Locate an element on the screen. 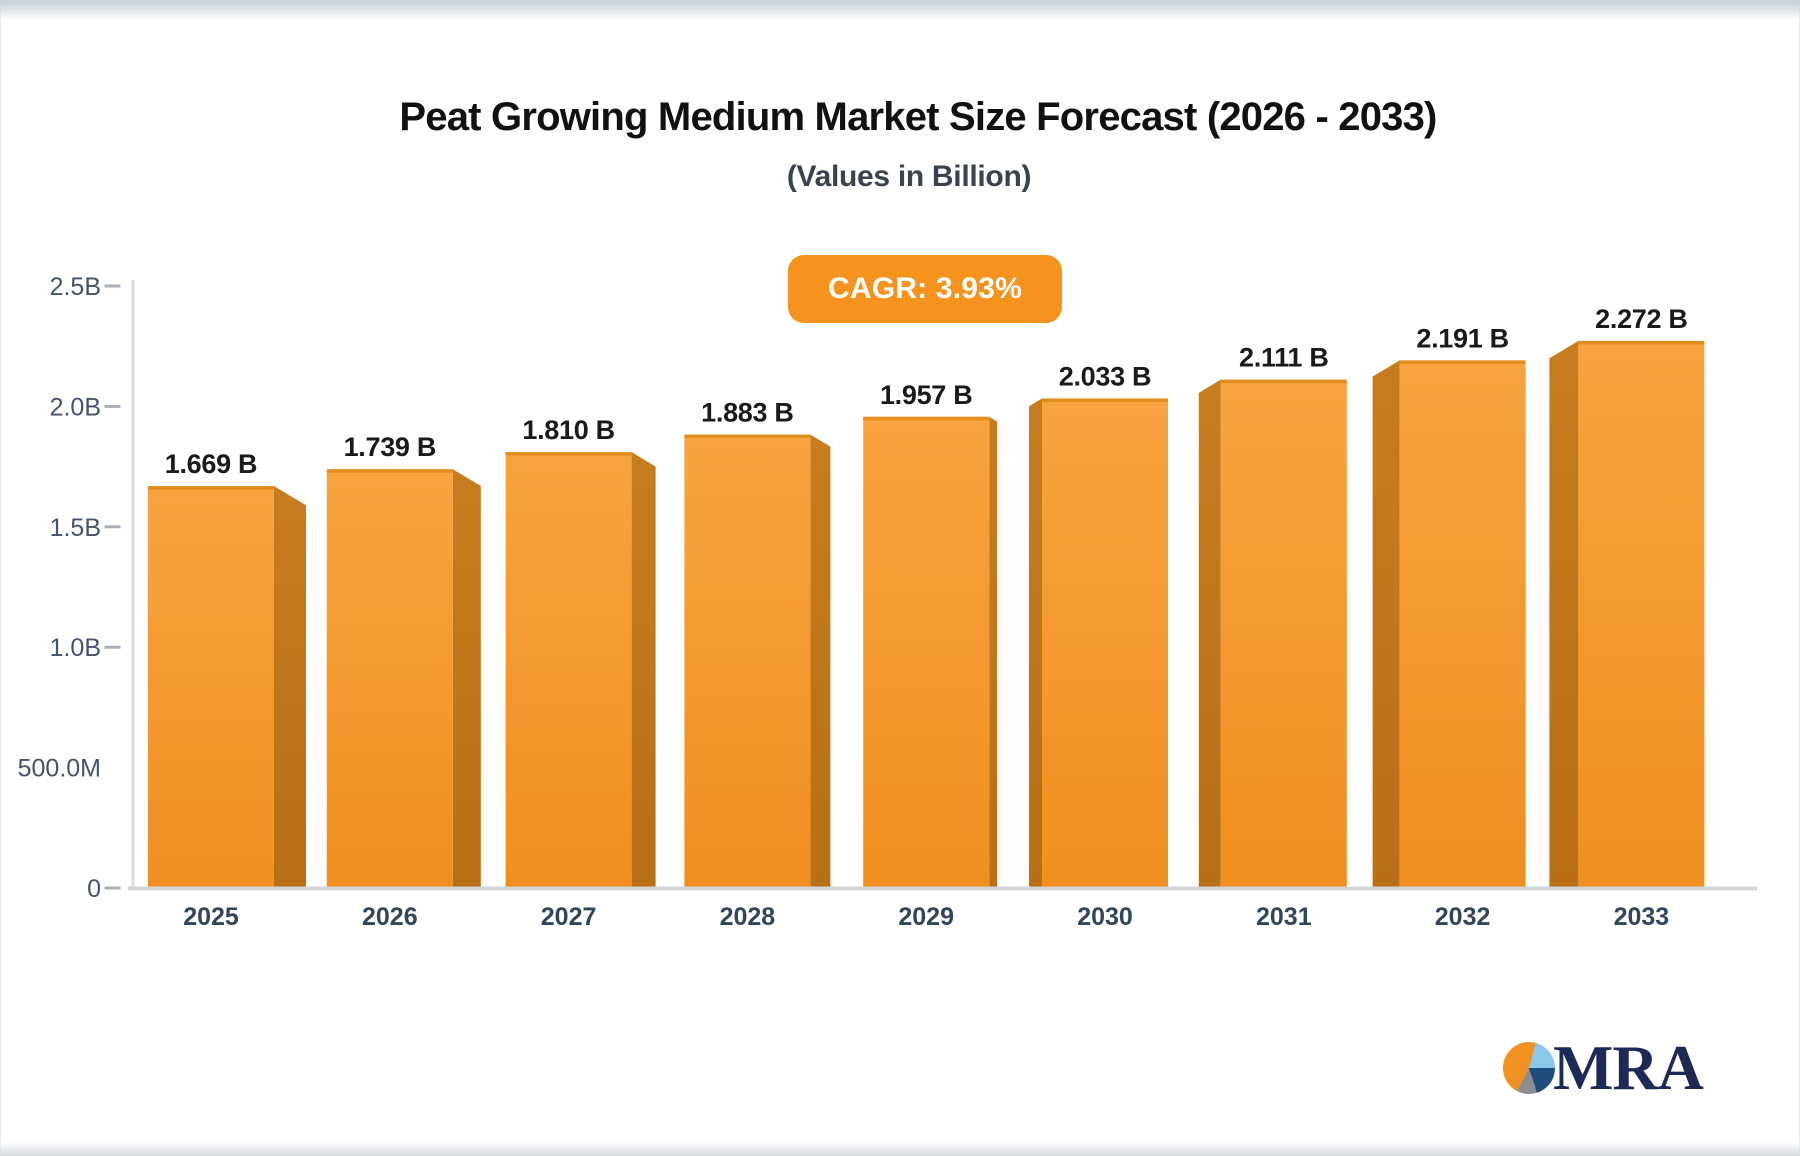  cagr-badge-label: CAGR: 3.93% is located at coordinates (925, 288).